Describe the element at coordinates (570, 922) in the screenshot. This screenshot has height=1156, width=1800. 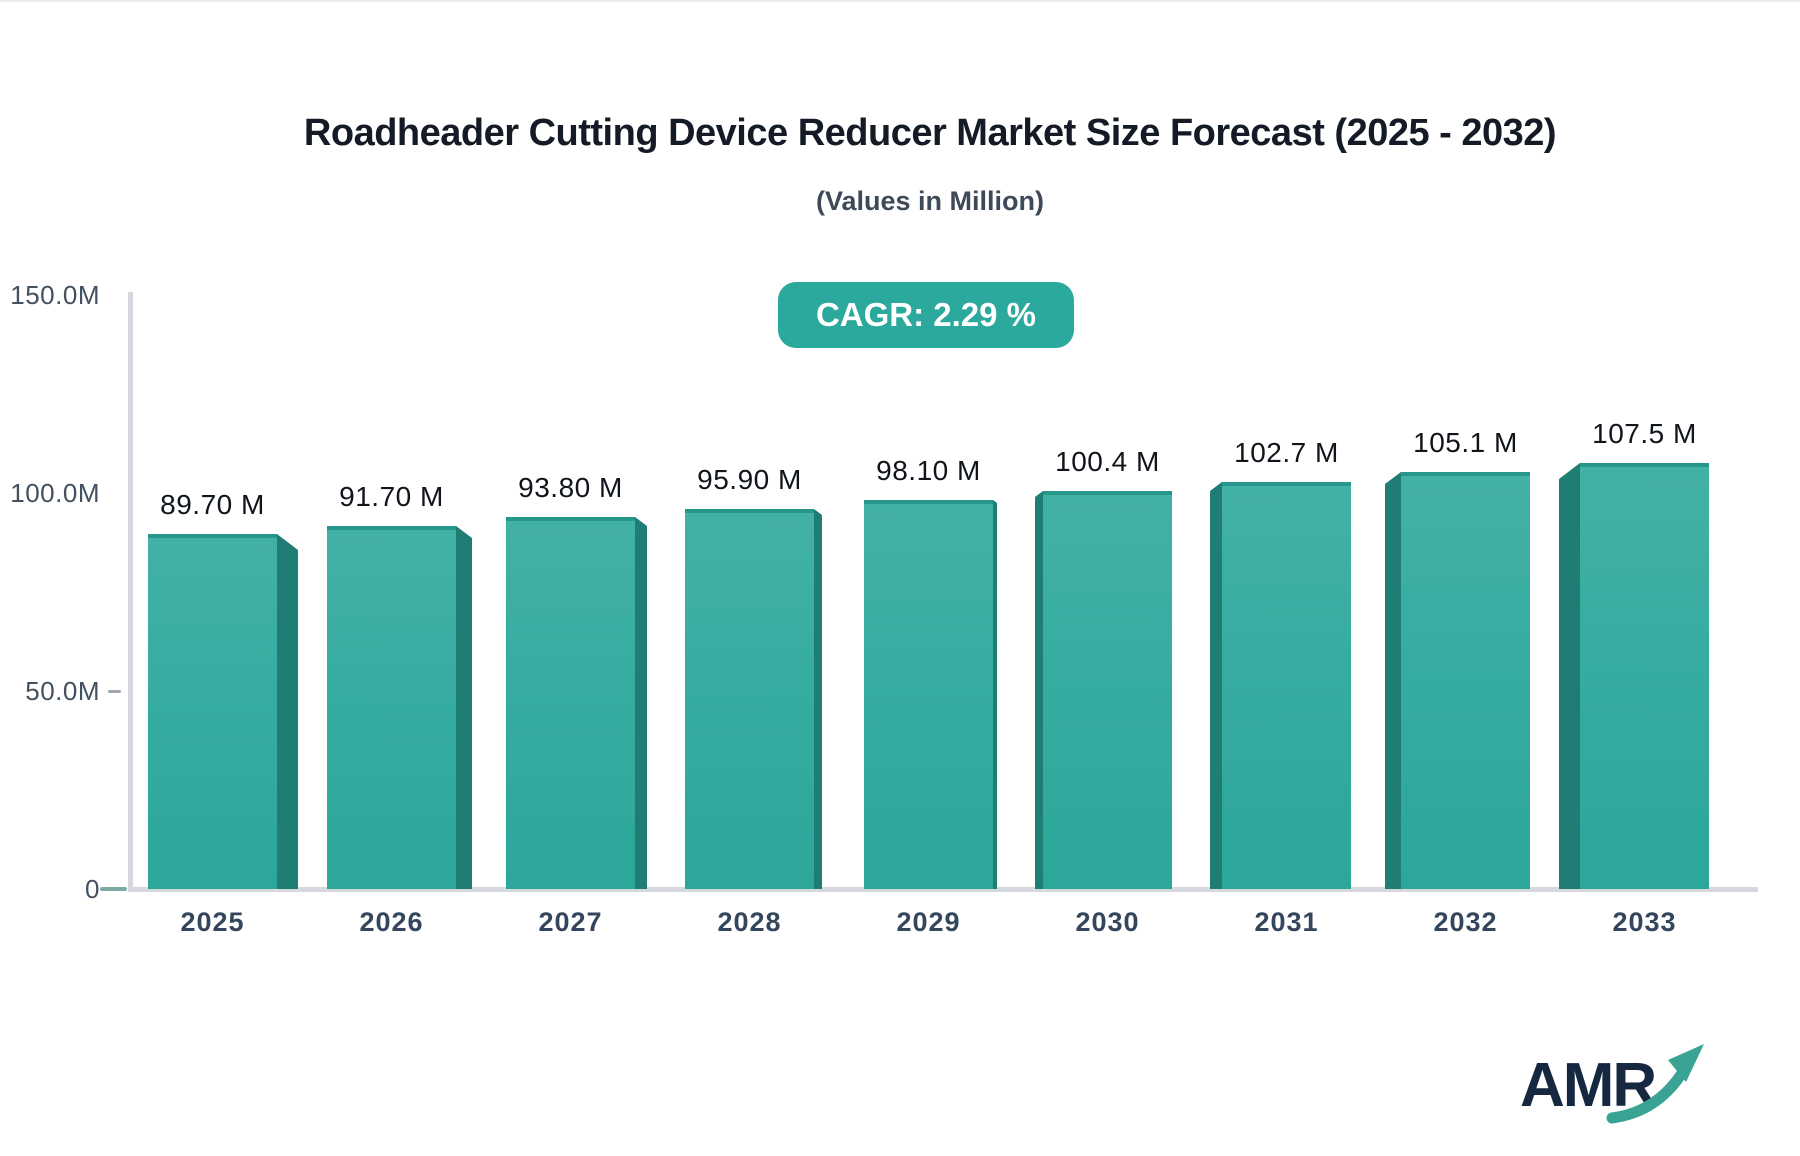
I see `x-axis-label: 2027` at that location.